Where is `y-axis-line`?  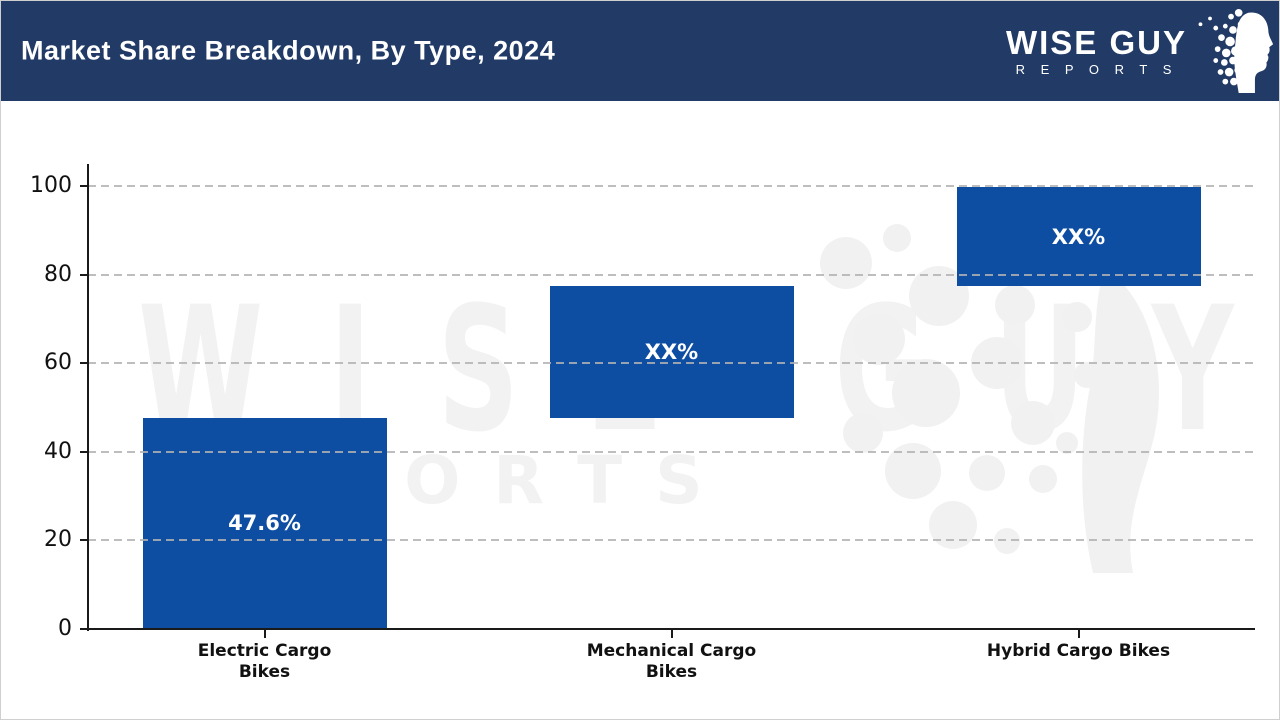
y-axis-line is located at coordinates (88, 397).